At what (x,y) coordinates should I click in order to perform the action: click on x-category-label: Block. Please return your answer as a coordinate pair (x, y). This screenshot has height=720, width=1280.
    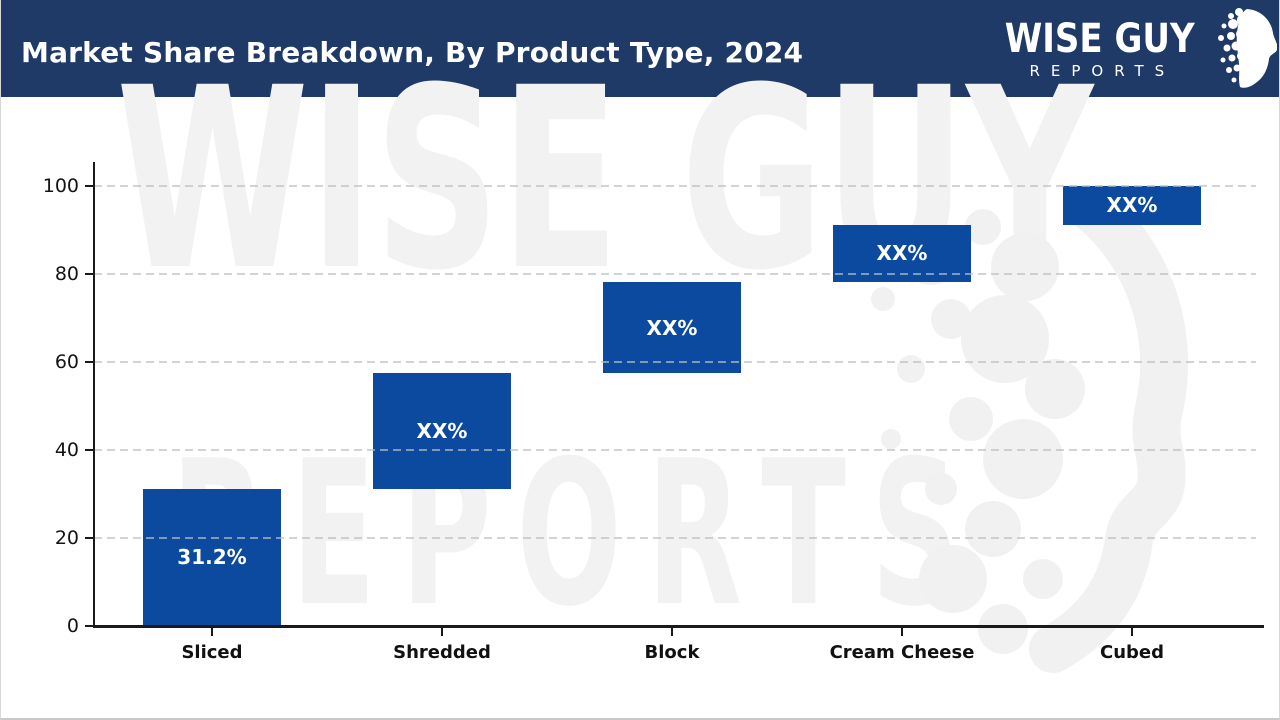
    Looking at the image, I should click on (672, 652).